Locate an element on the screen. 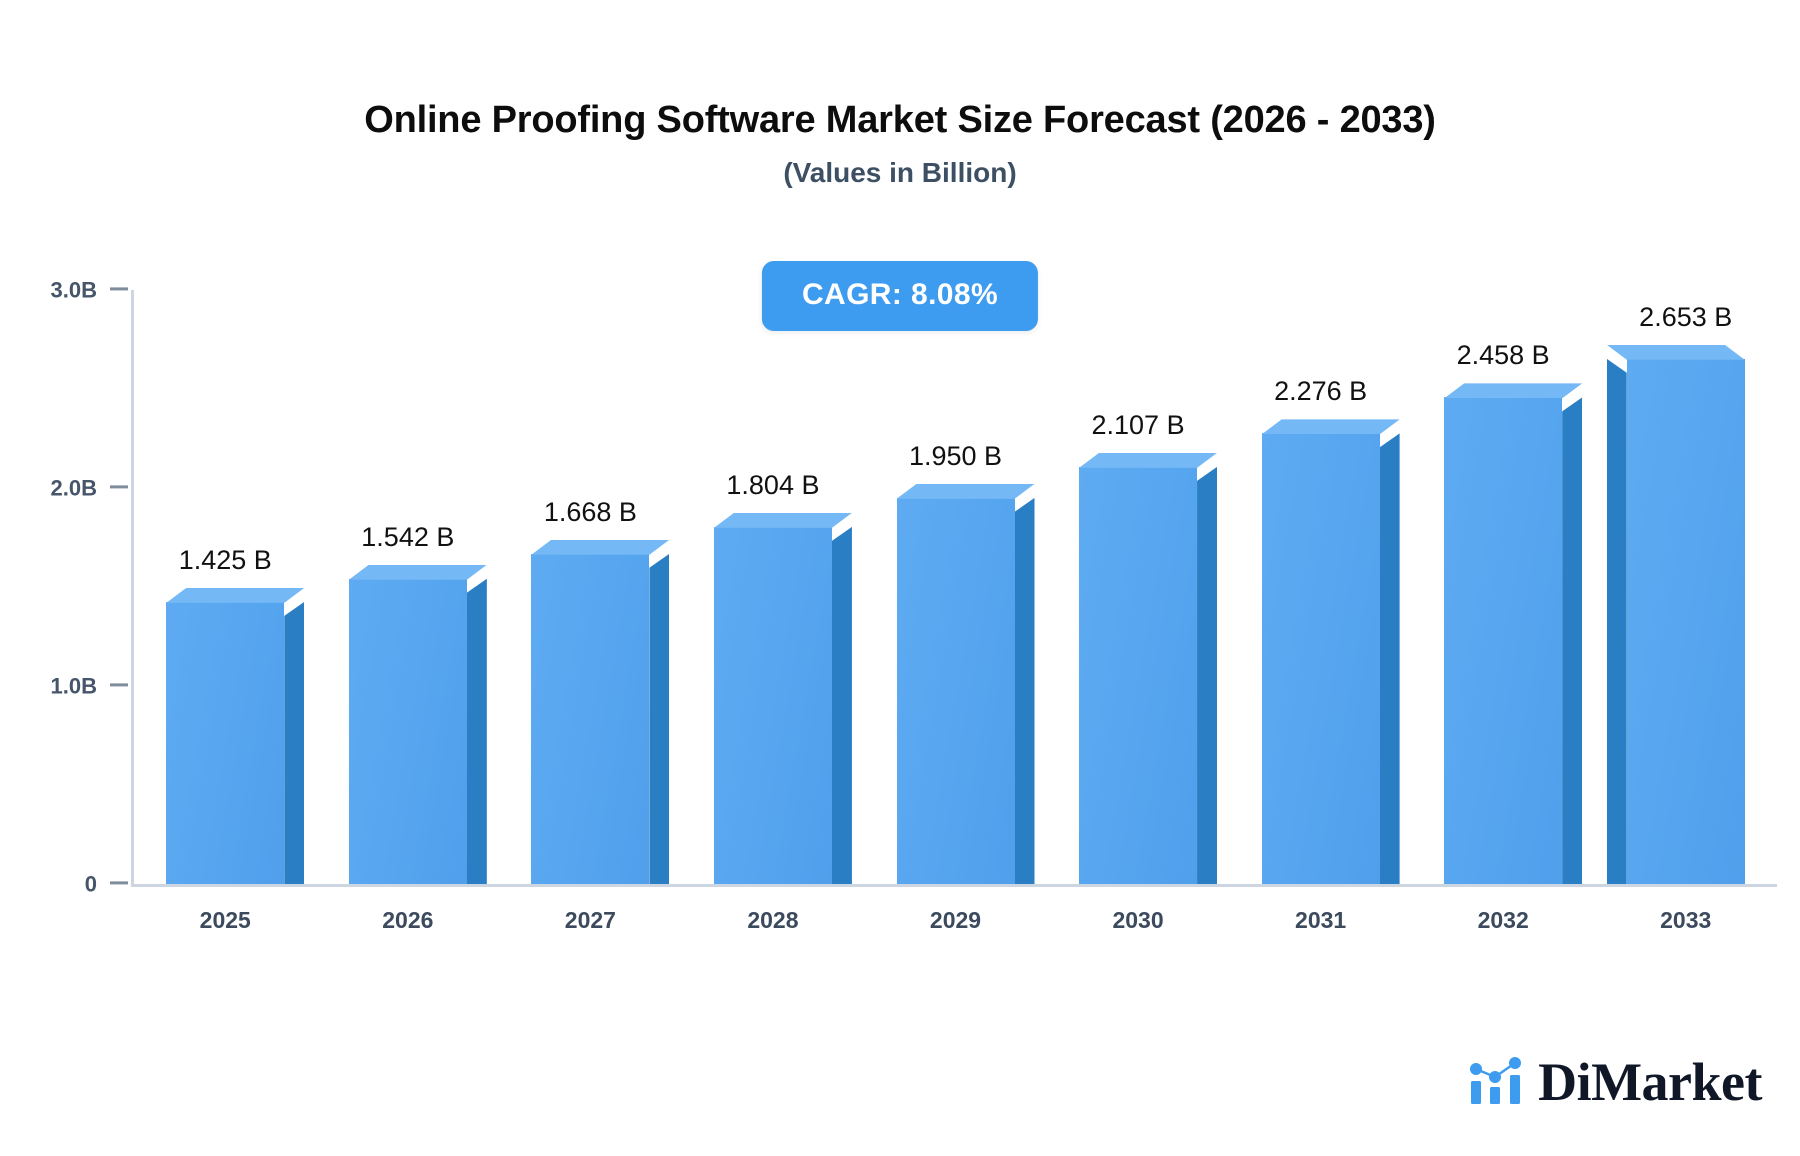 This screenshot has width=1800, height=1156. x-axis-tick-label: 2027 is located at coordinates (590, 920).